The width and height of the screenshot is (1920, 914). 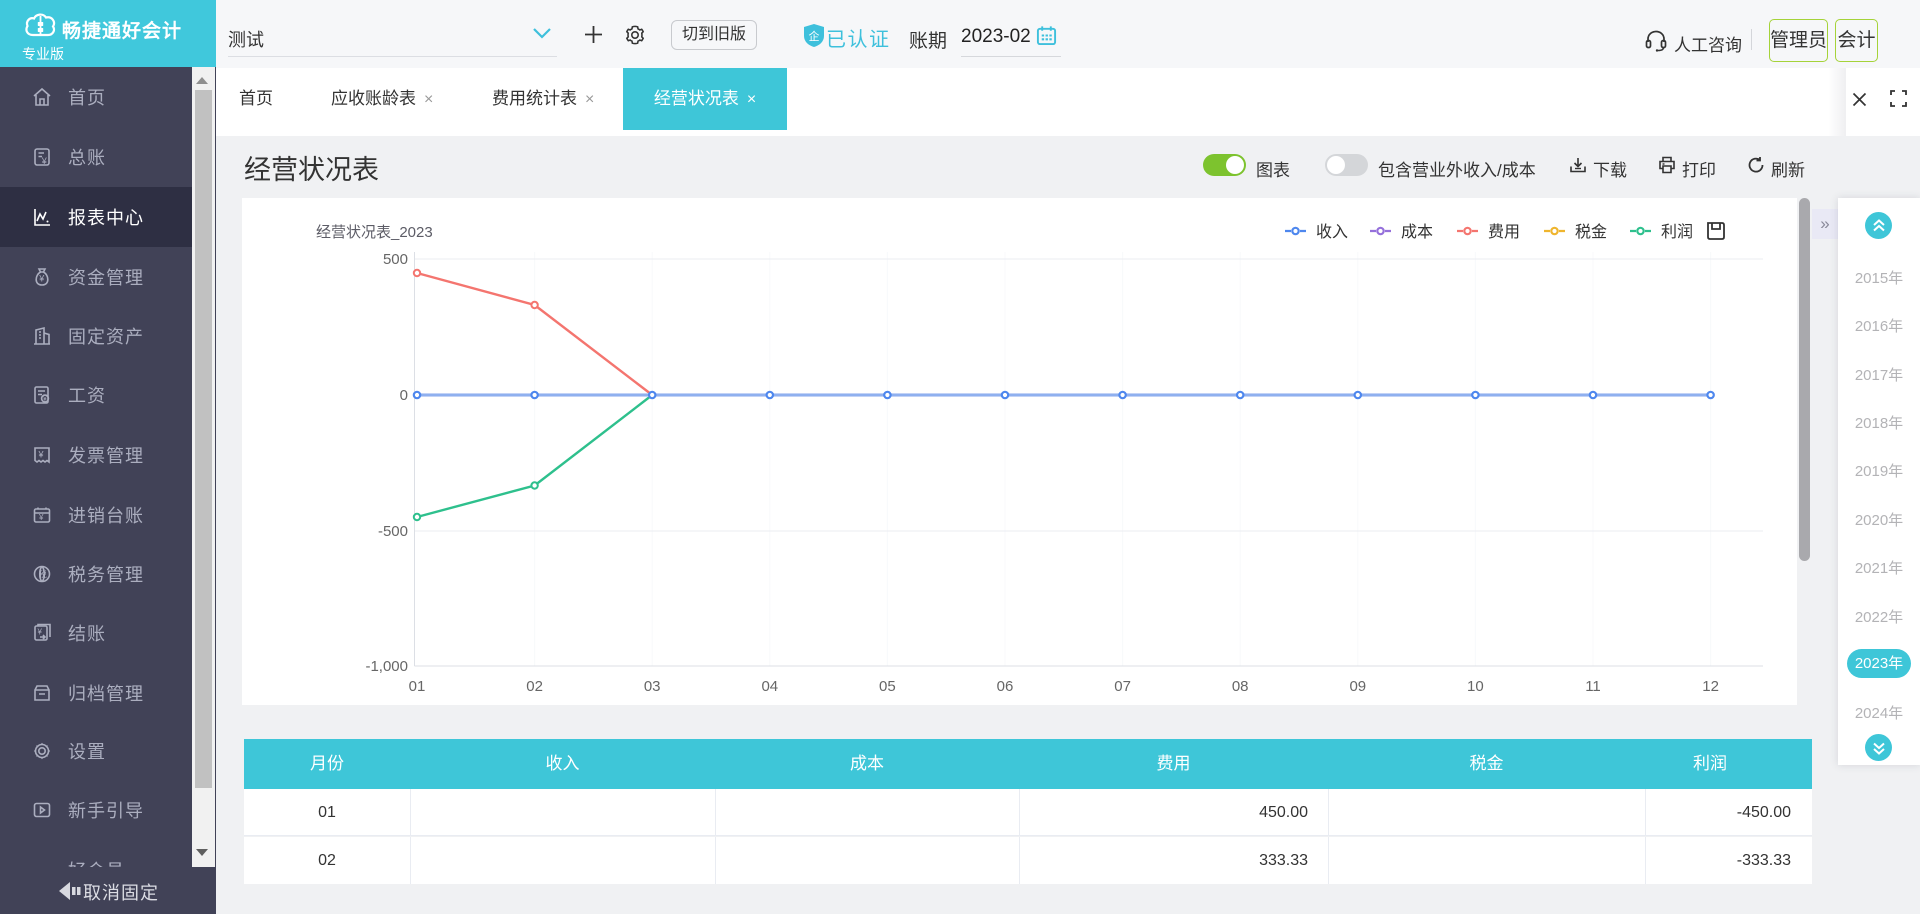 What do you see at coordinates (404, 395) in the screenshot?
I see `svg-text: 0` at bounding box center [404, 395].